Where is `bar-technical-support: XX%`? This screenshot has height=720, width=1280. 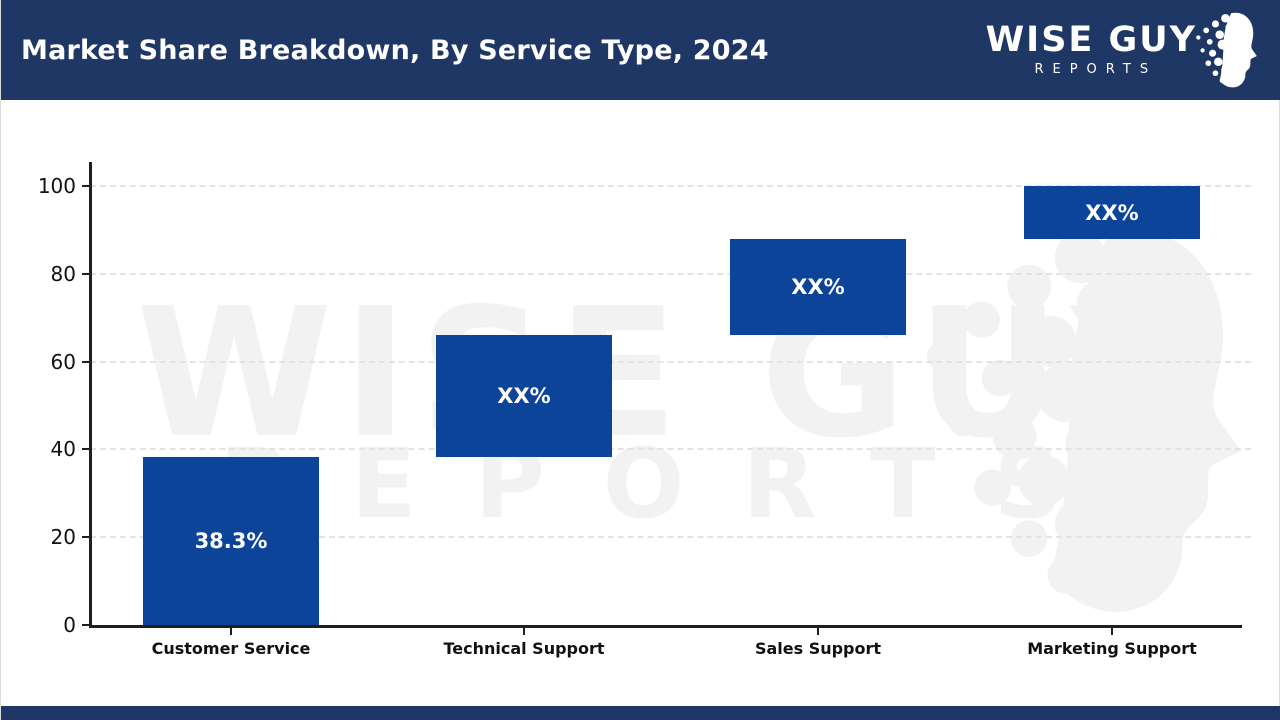 bar-technical-support: XX% is located at coordinates (524, 395).